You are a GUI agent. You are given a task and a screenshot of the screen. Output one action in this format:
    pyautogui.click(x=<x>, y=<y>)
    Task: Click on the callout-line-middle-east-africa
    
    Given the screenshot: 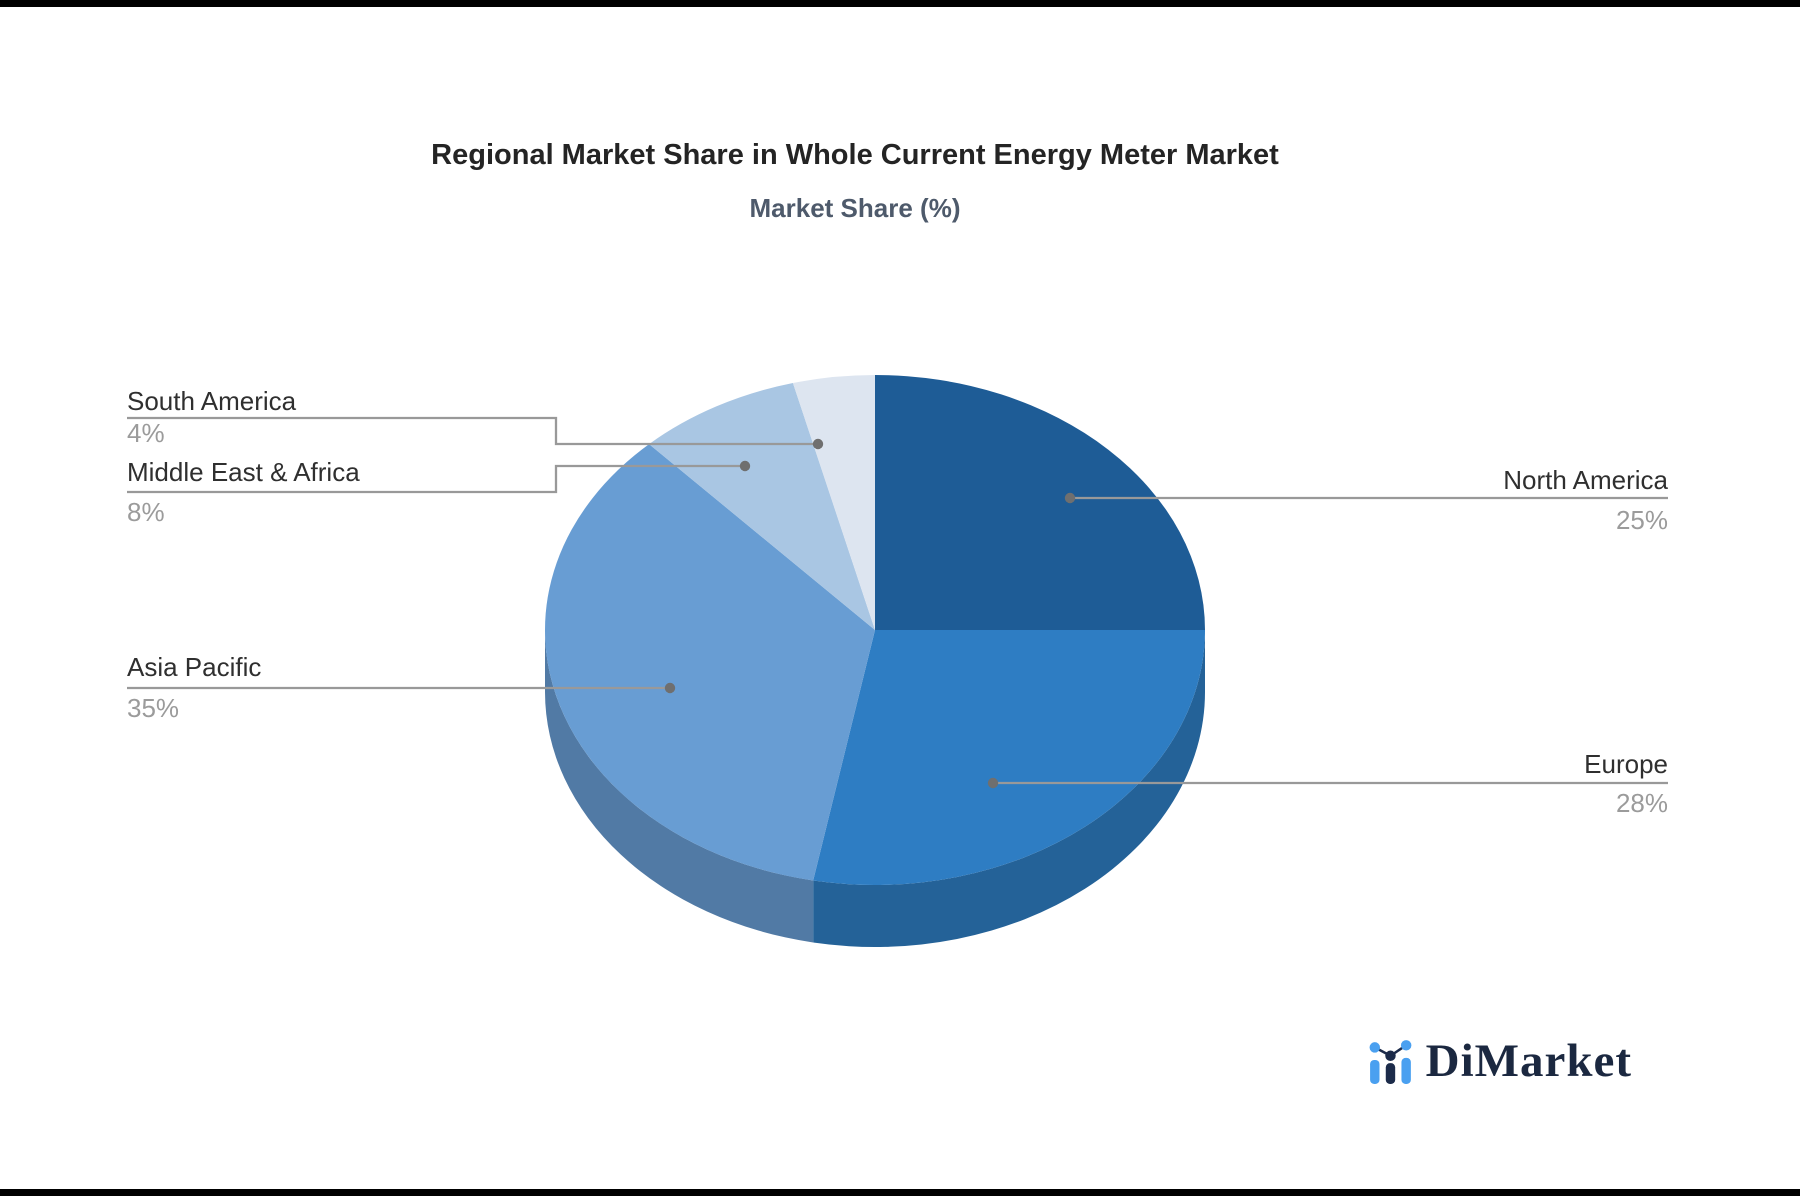 What is the action you would take?
    pyautogui.click(x=436, y=479)
    